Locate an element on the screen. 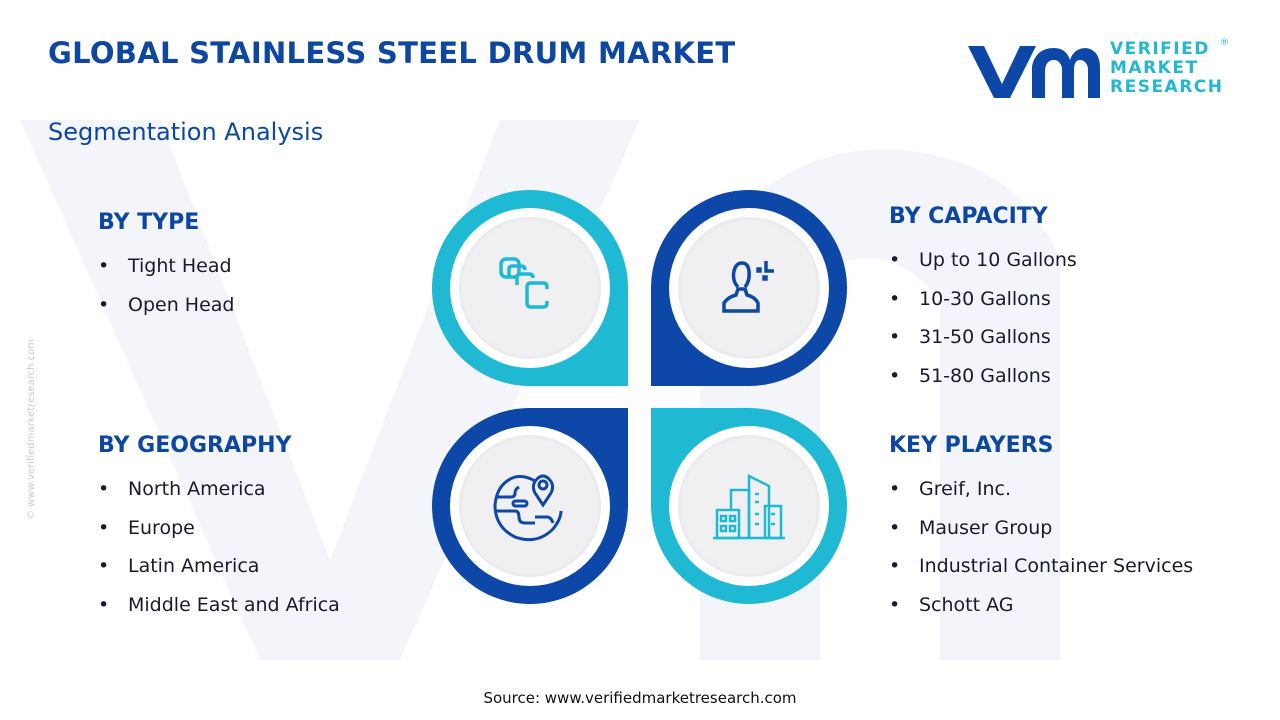  list-item: Europe is located at coordinates (219, 528).